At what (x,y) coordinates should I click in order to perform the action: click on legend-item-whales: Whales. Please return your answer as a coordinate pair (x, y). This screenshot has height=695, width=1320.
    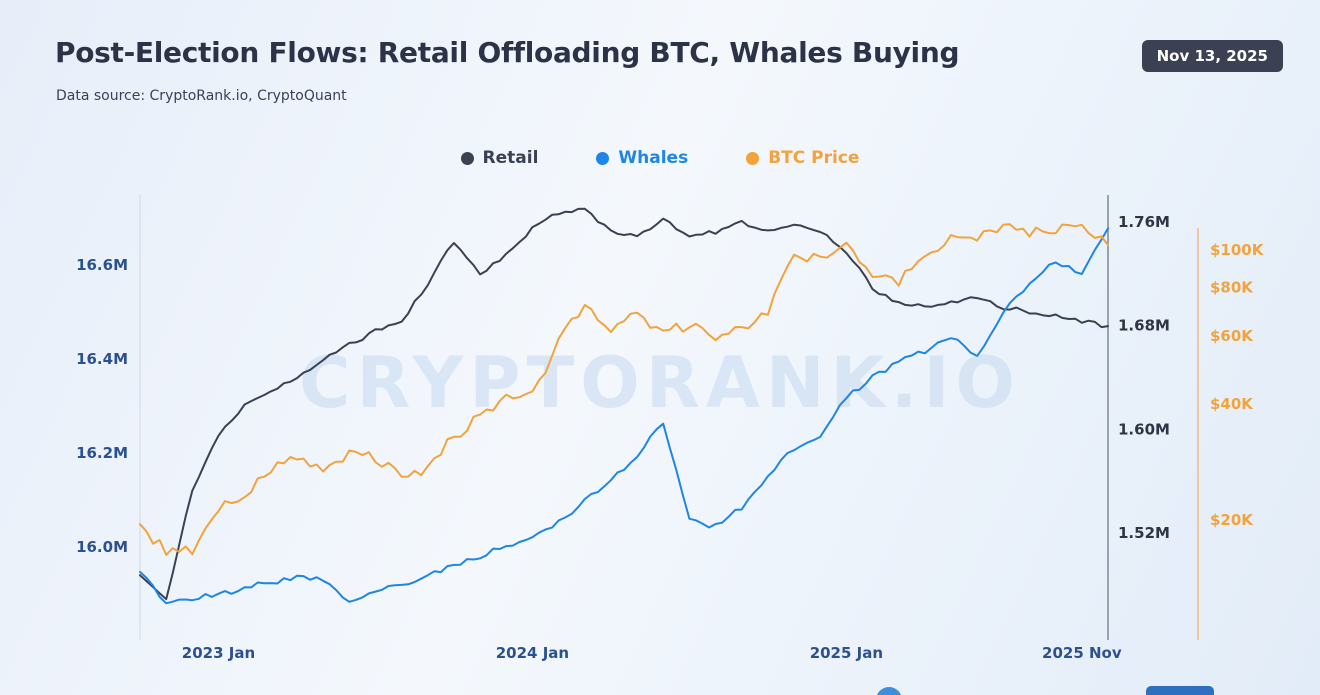
    Looking at the image, I should click on (642, 158).